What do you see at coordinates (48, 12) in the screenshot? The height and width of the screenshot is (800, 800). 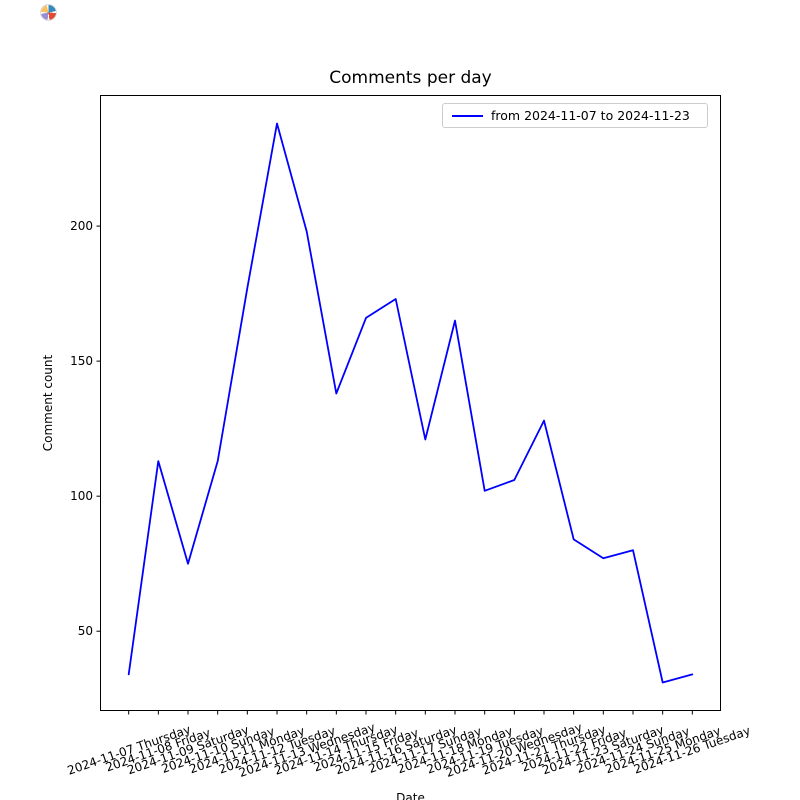 I see `matplotlib-logo-icon` at bounding box center [48, 12].